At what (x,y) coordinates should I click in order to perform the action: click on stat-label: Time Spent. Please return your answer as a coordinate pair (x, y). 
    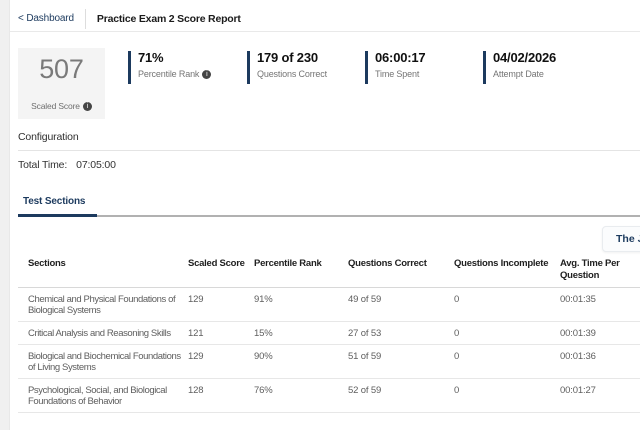
    Looking at the image, I should click on (400, 74).